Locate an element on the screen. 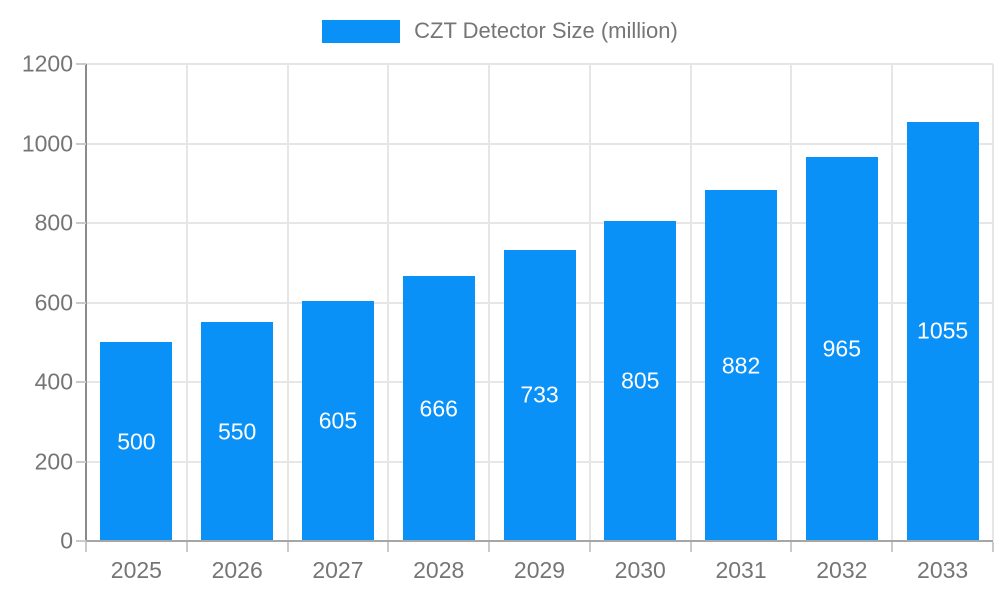 Image resolution: width=1000 pixels, height=600 pixels. bar-value-label: 965 is located at coordinates (842, 348).